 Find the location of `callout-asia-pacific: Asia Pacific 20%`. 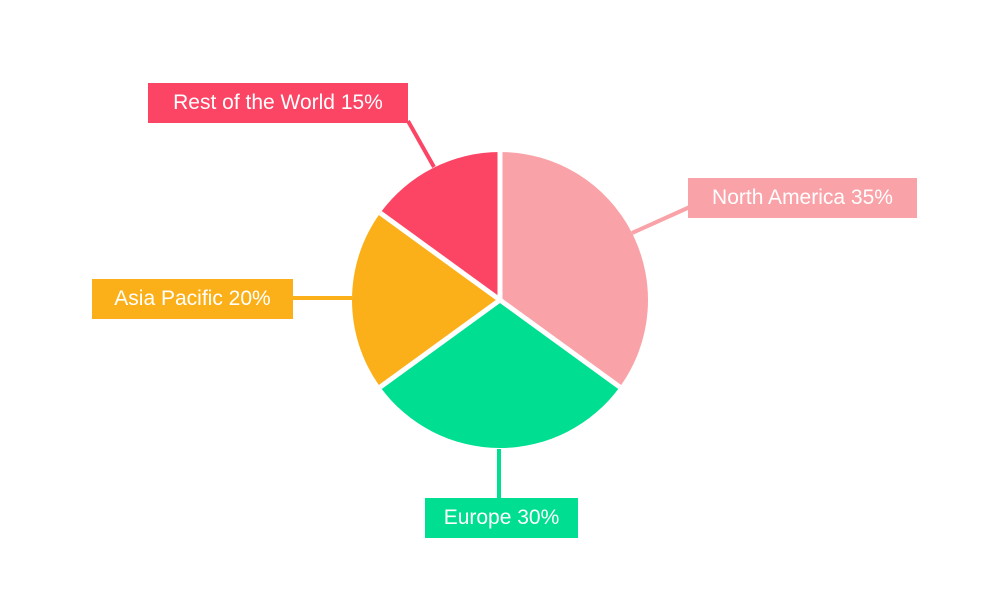

callout-asia-pacific: Asia Pacific 20% is located at coordinates (192, 299).